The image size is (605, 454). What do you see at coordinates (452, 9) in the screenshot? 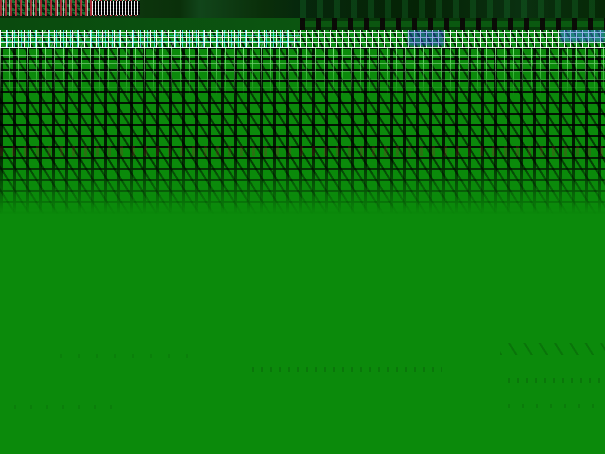
I see `green-smear-noise-right` at bounding box center [452, 9].